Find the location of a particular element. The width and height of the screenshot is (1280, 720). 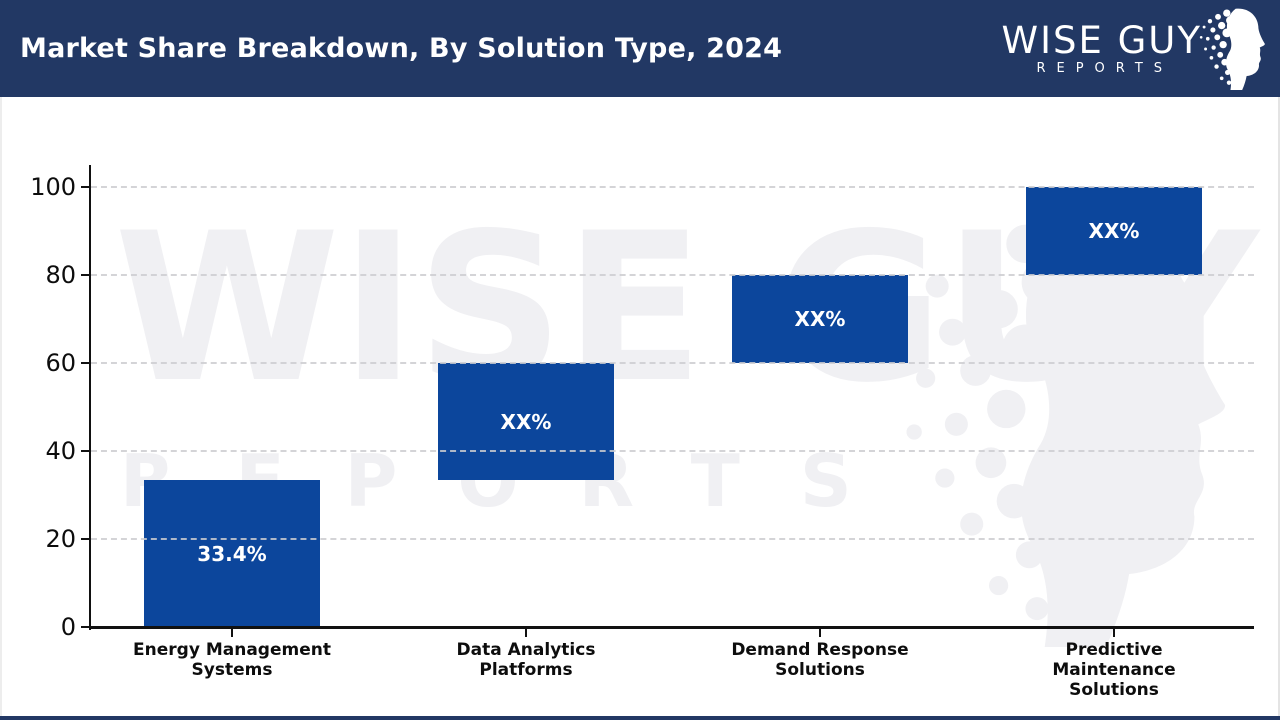

footer-bar is located at coordinates (640, 718).